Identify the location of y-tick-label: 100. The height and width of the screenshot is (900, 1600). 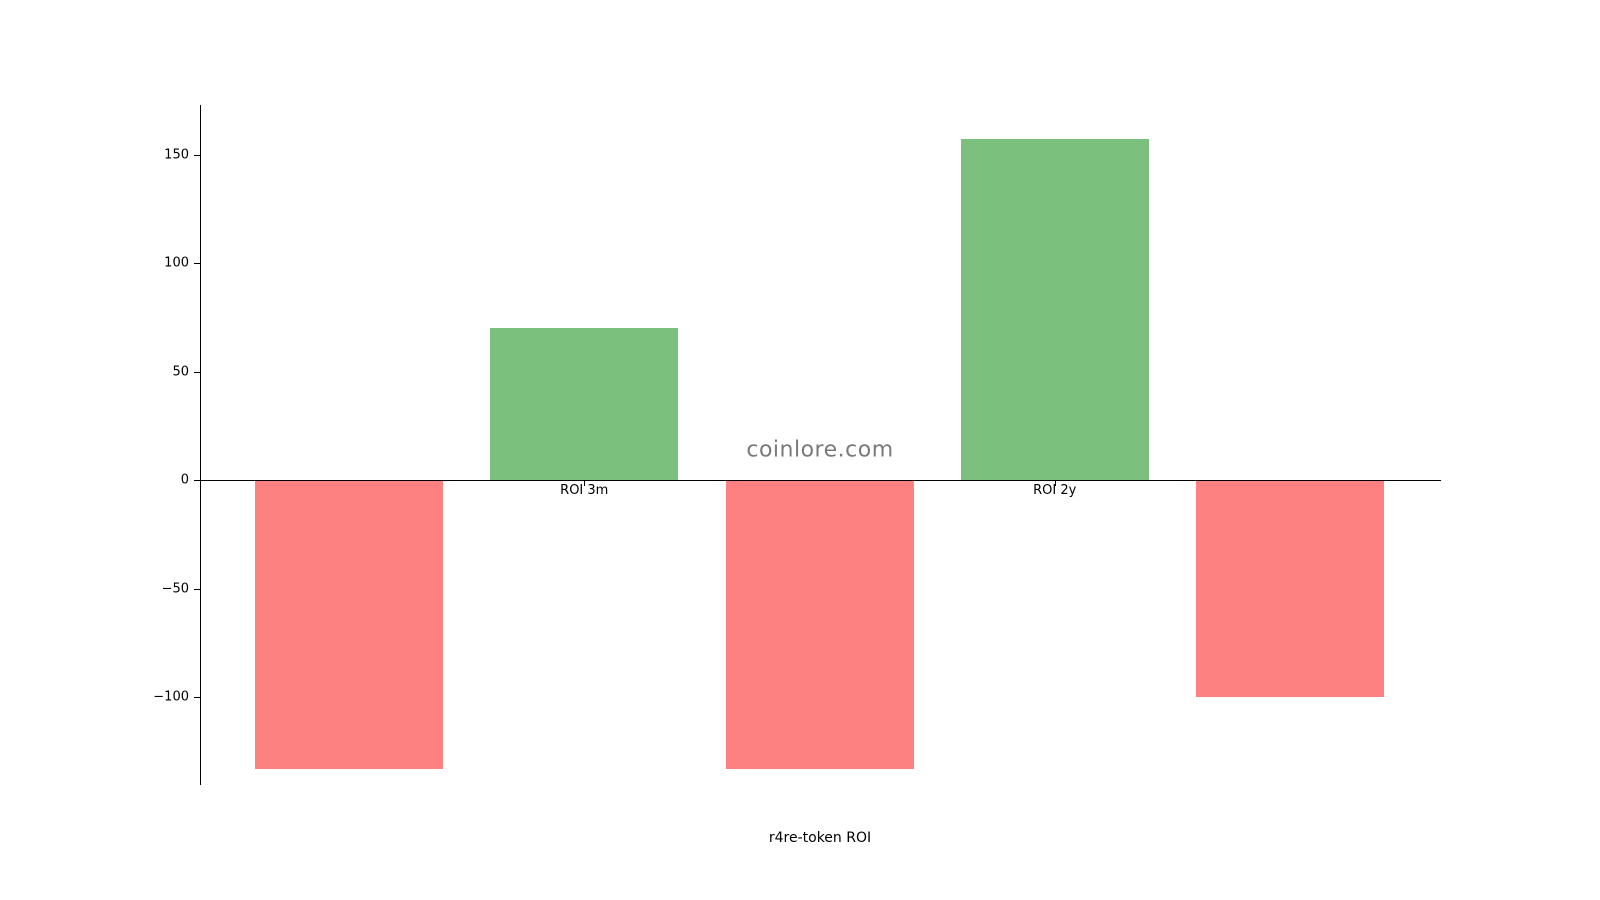
(176, 263).